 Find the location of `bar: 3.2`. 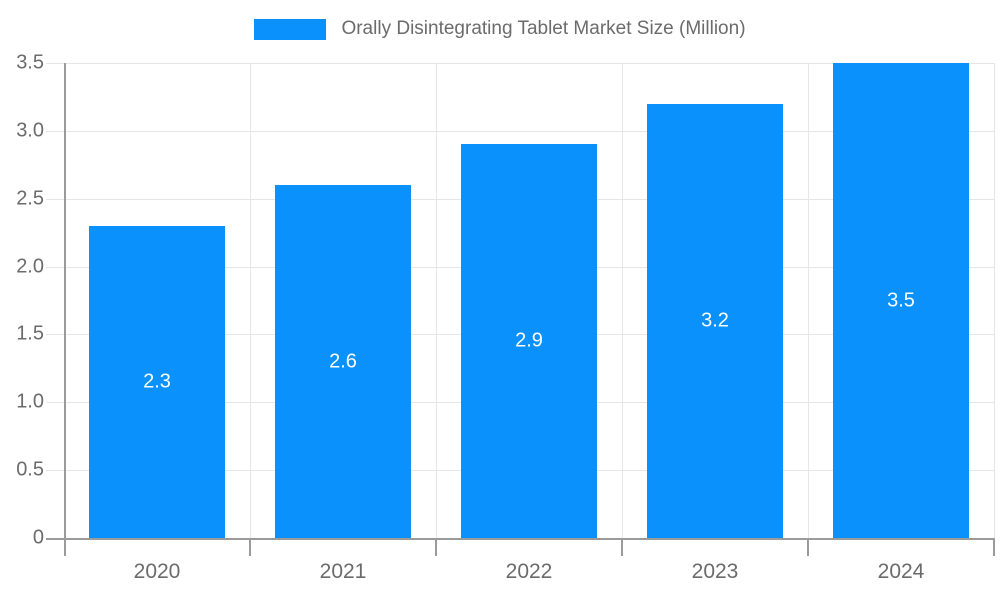

bar: 3.2 is located at coordinates (715, 320).